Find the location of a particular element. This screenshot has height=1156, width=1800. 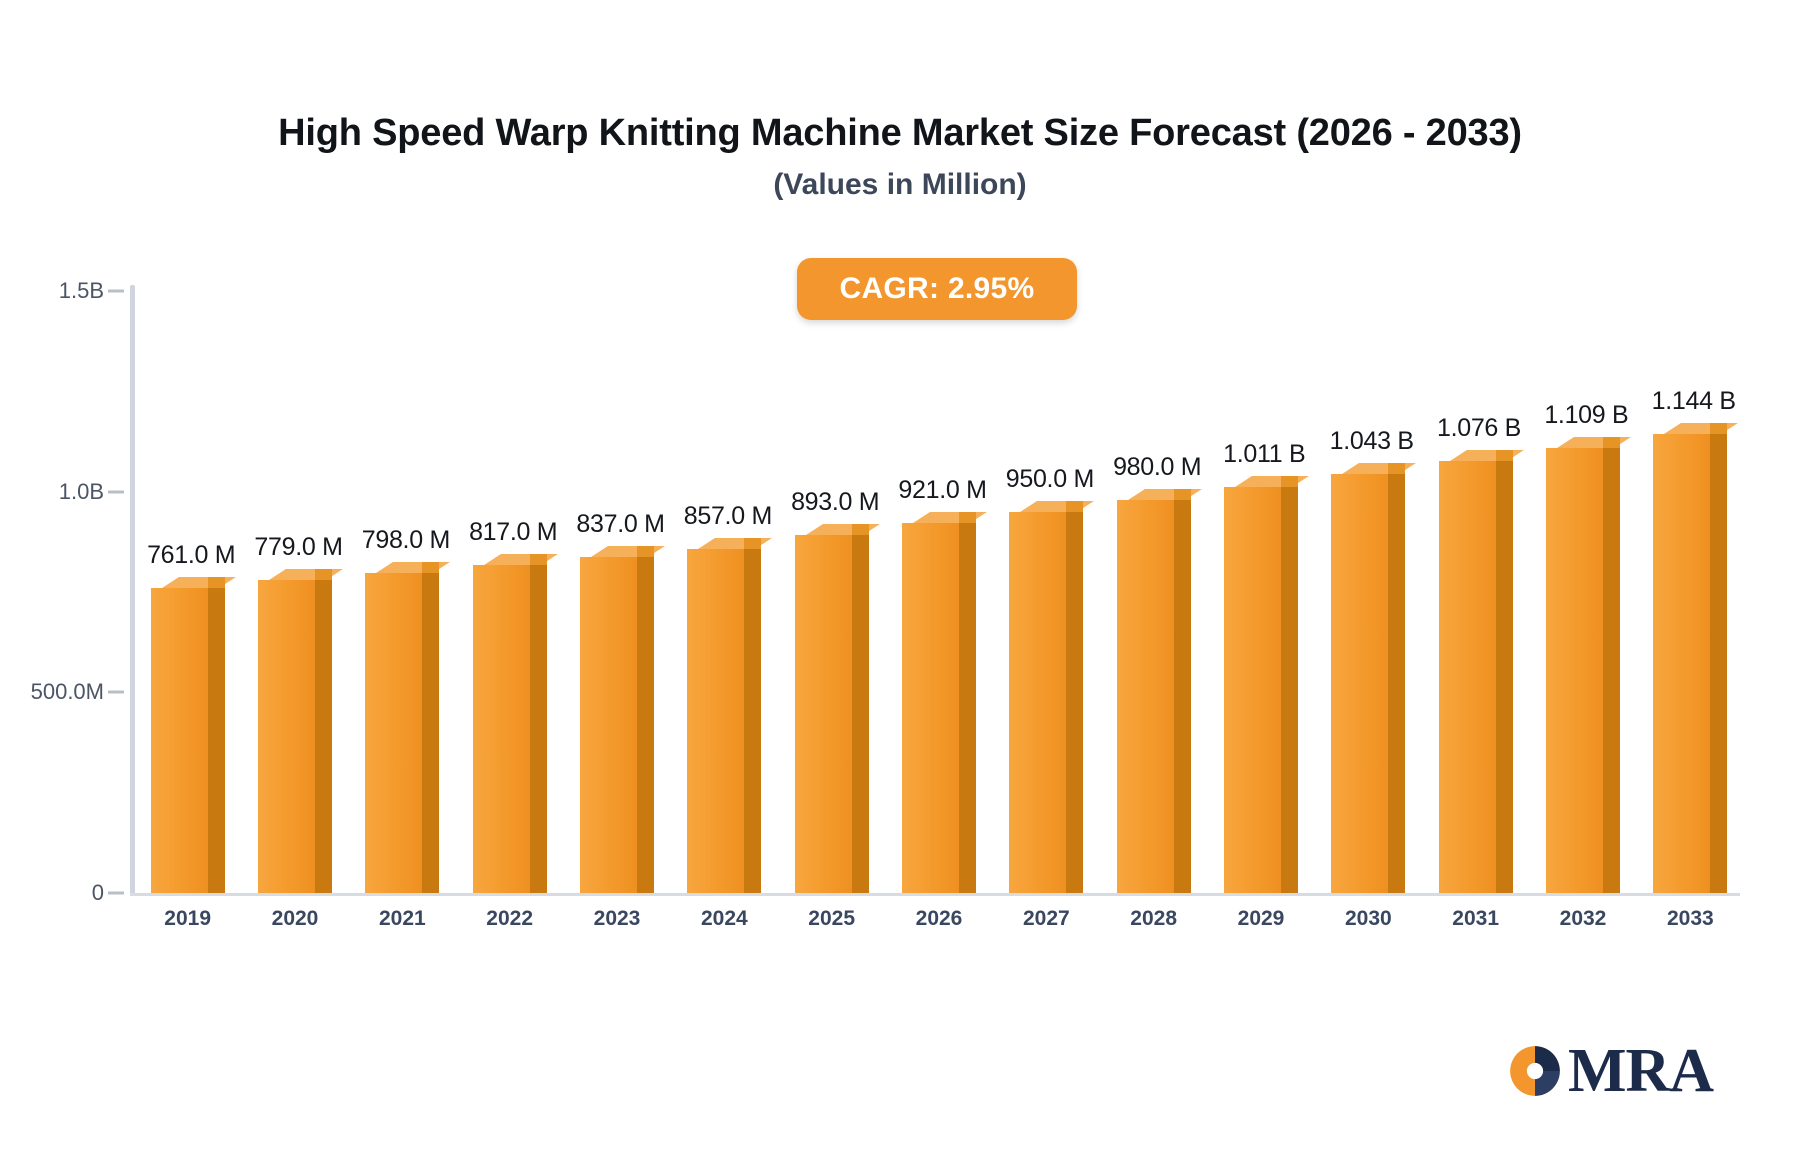

x-axis-label: 2025 is located at coordinates (832, 918).